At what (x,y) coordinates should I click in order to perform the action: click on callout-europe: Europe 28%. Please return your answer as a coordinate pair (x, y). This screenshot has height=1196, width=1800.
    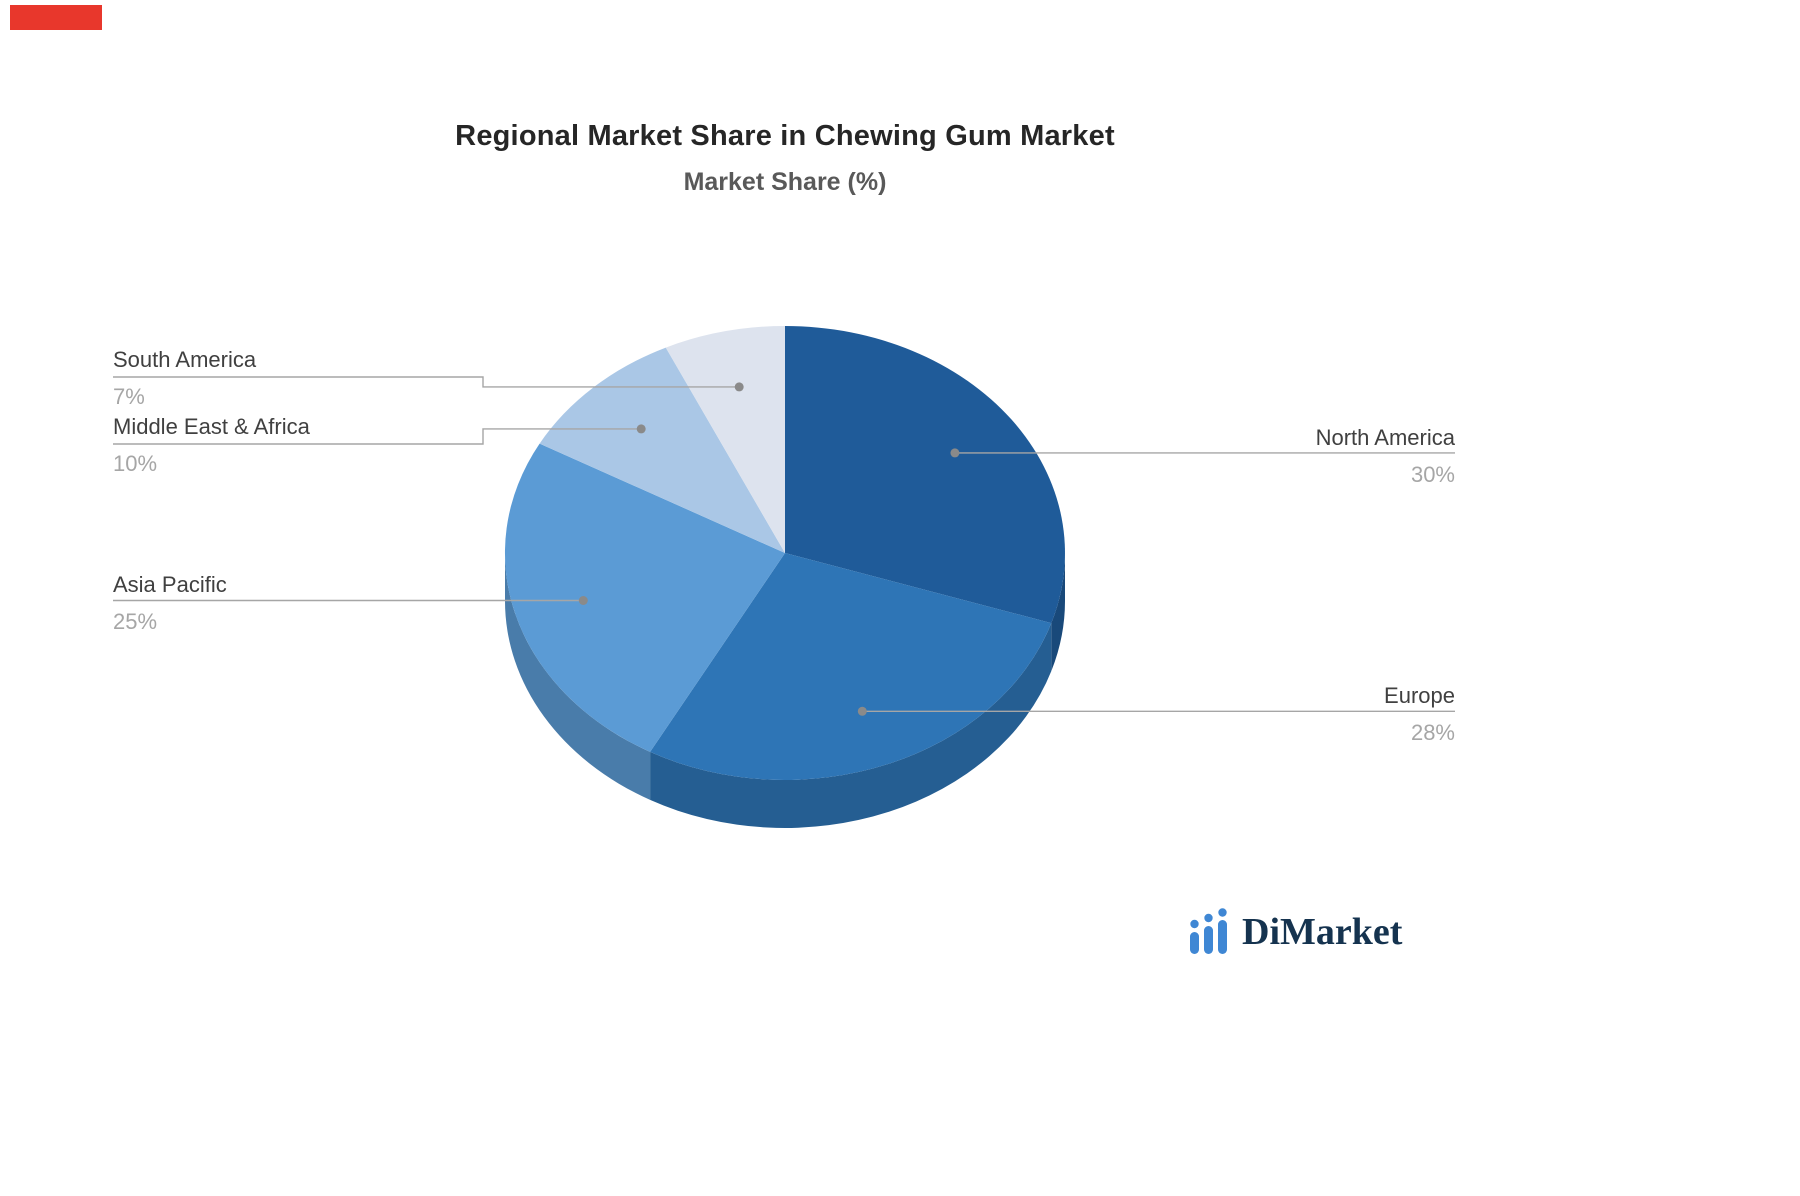
    Looking at the image, I should click on (1419, 714).